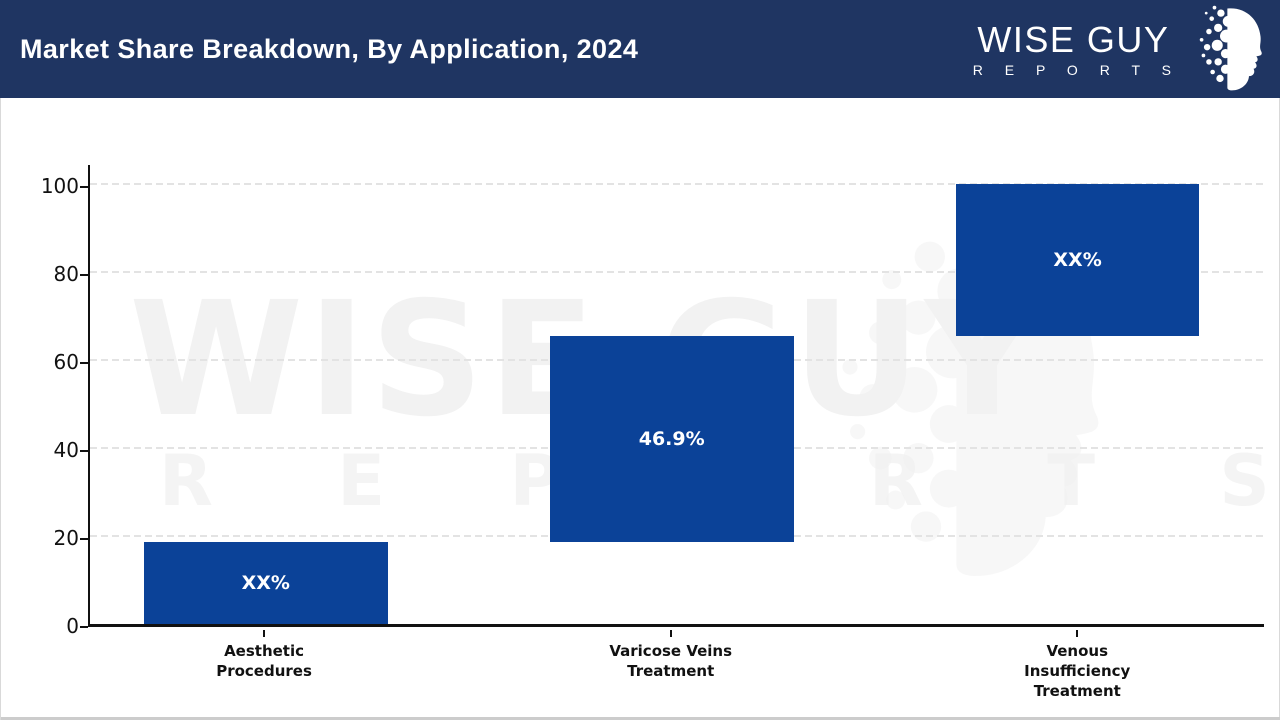  I want to click on ytick-label-40: 40, so click(66, 450).